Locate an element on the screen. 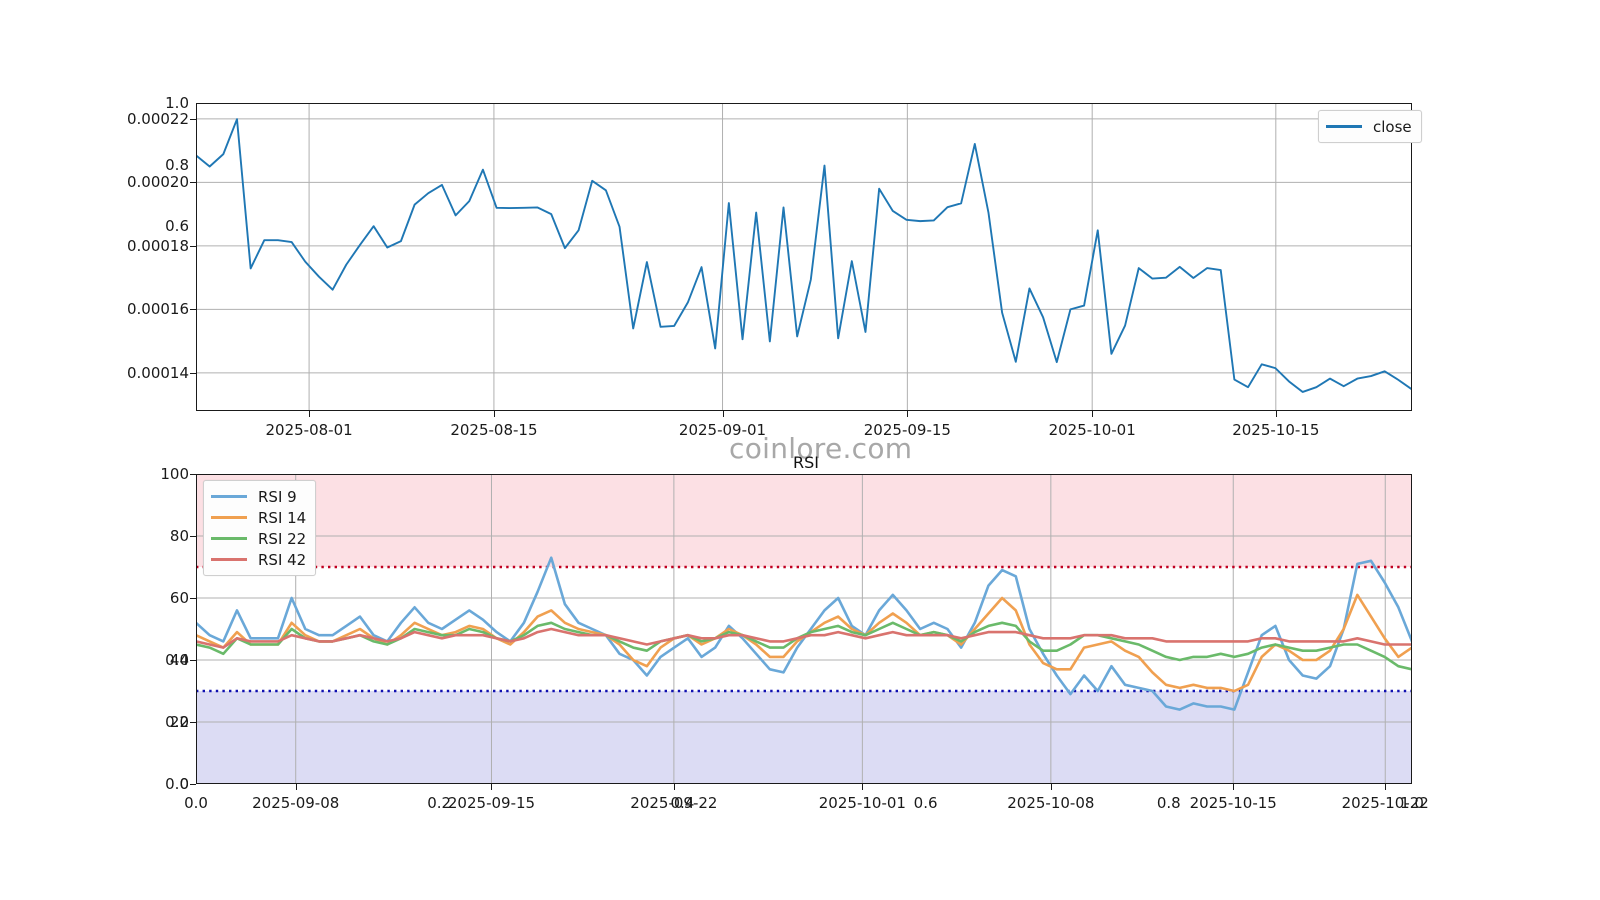 The height and width of the screenshot is (900, 1600). price-x-tick-3: 2025-09-15 is located at coordinates (907, 430).